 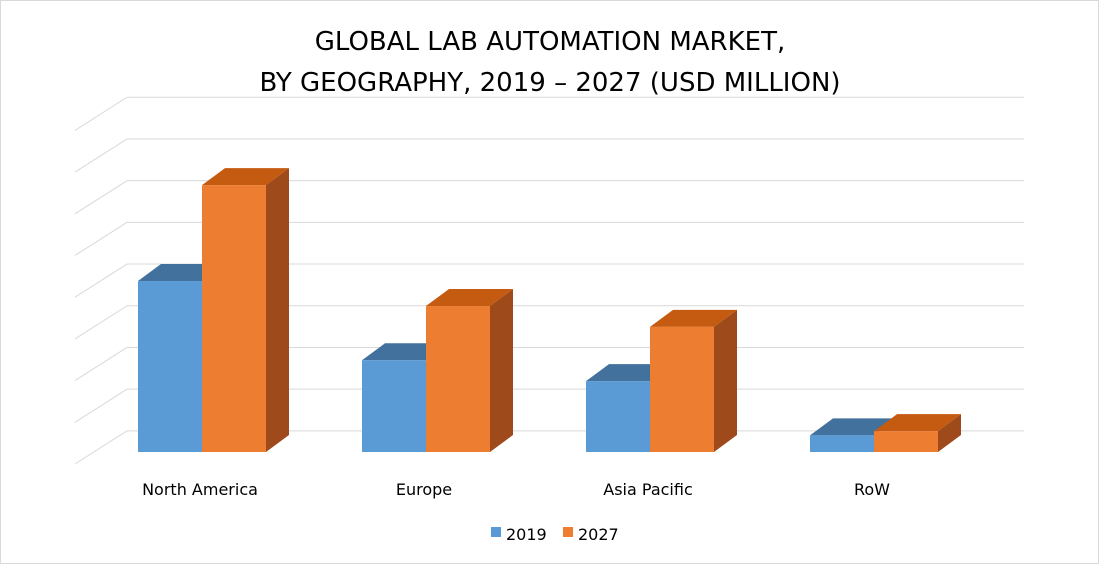 I want to click on bar-2027-north-america-front, so click(x=234, y=318).